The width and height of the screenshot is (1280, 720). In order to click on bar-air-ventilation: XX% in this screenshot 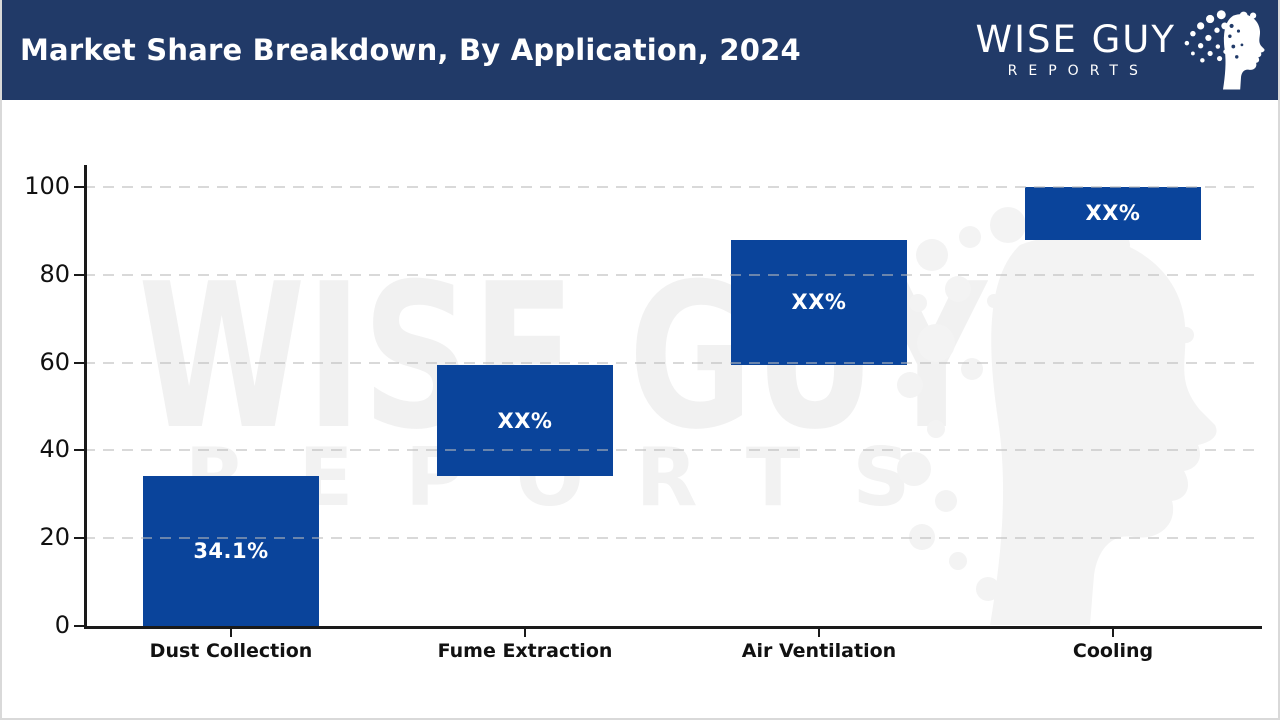, I will do `click(819, 302)`.